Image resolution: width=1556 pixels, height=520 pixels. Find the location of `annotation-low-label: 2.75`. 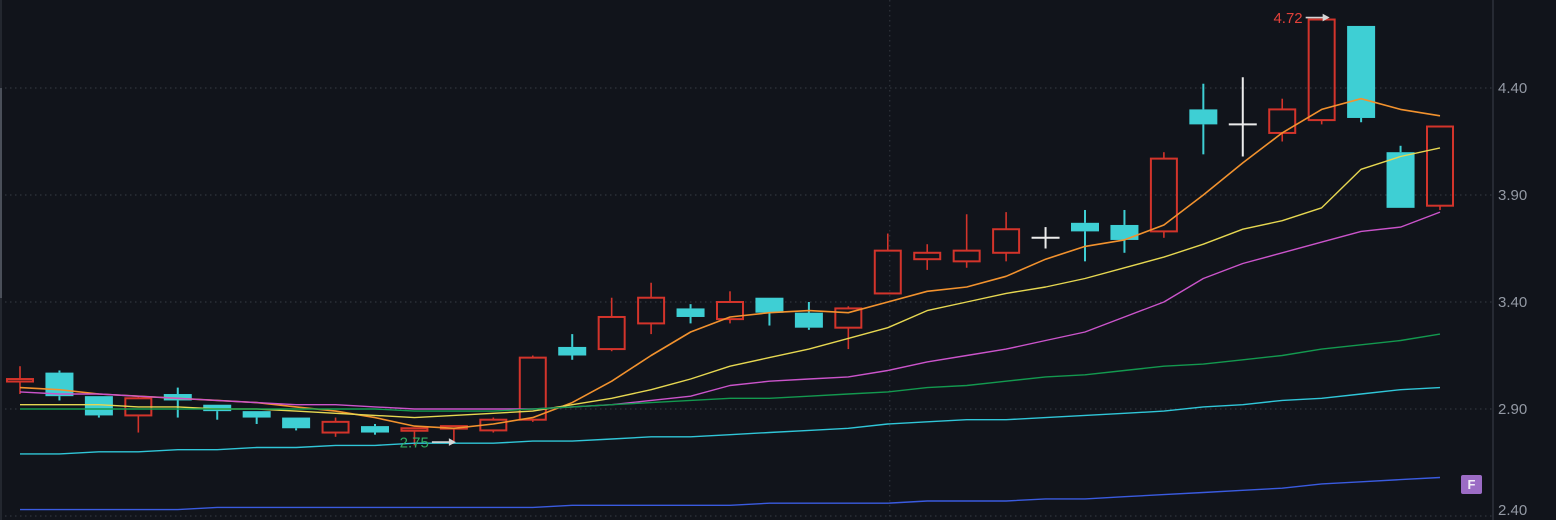

annotation-low-label: 2.75 is located at coordinates (428, 443).